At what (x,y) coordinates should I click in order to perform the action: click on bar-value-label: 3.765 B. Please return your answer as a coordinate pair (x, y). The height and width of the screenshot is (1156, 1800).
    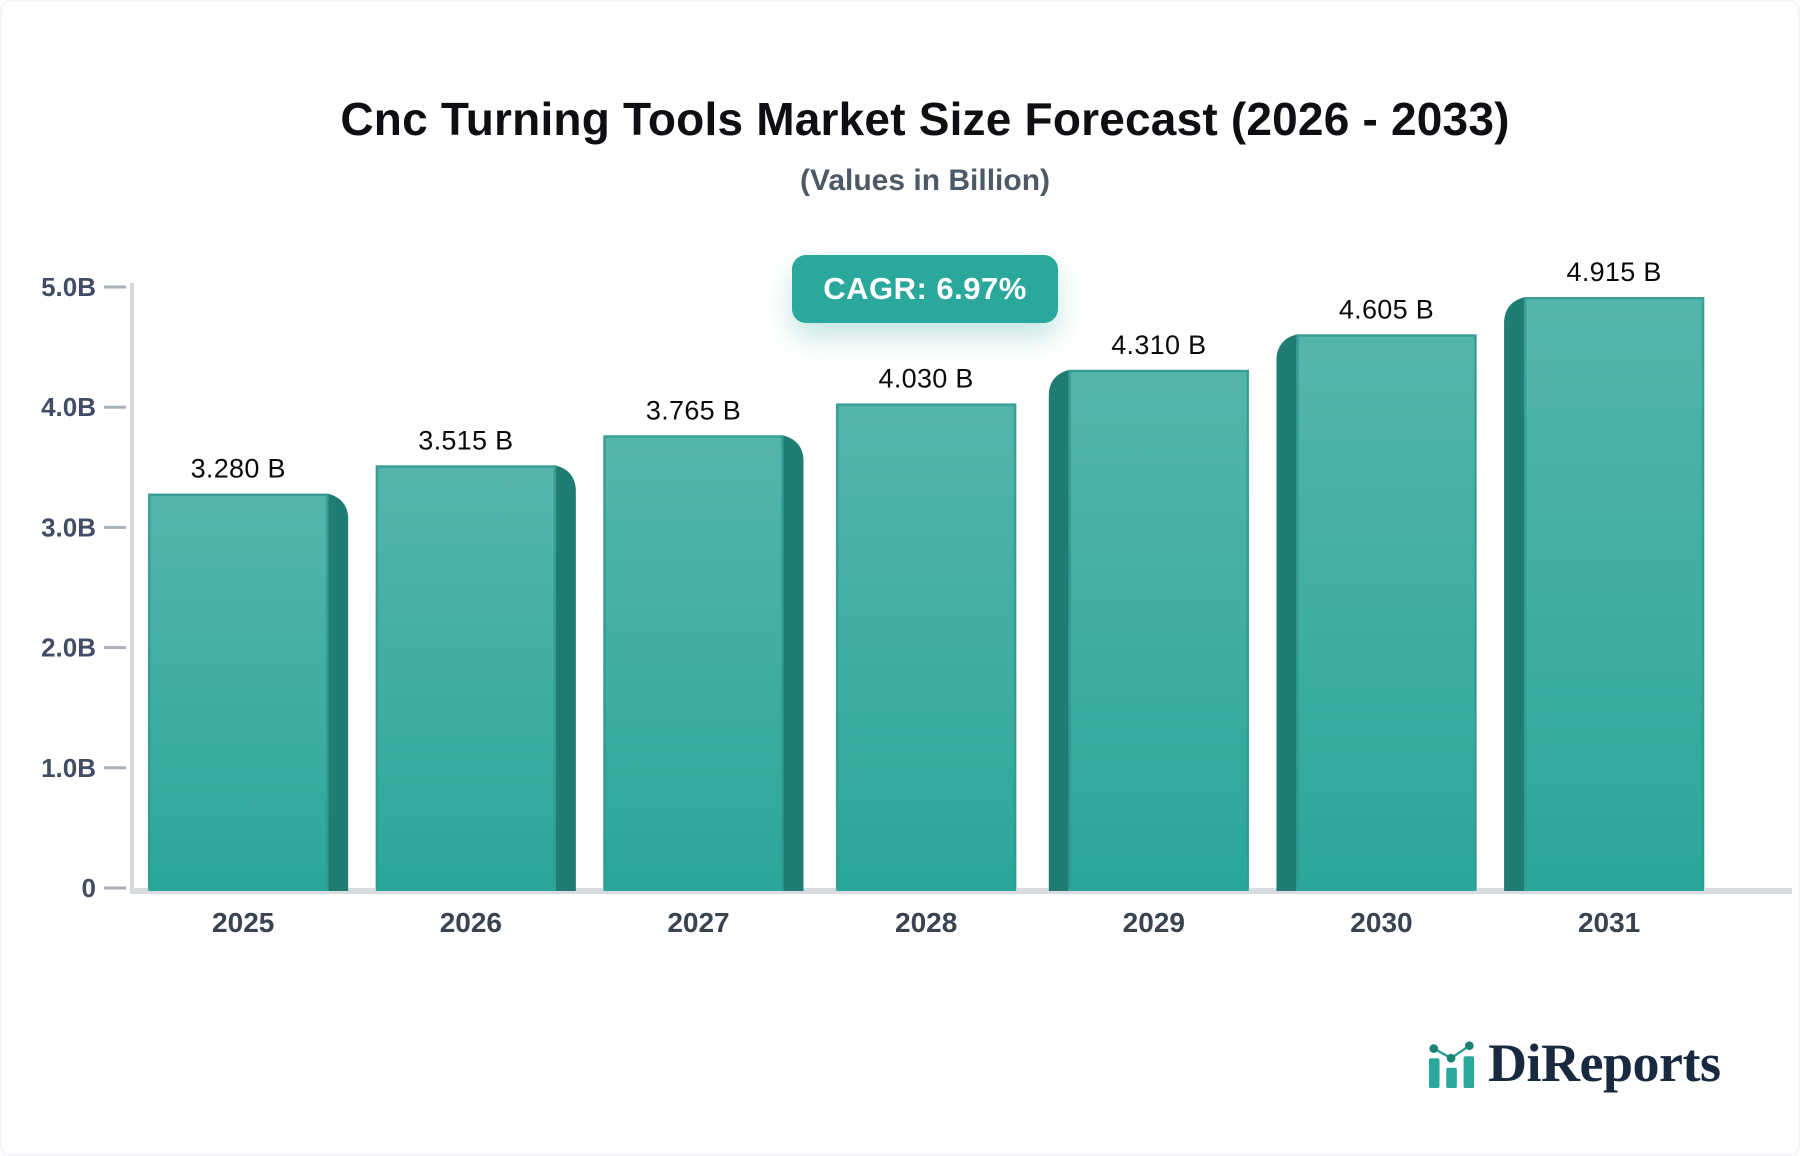
    Looking at the image, I should click on (693, 410).